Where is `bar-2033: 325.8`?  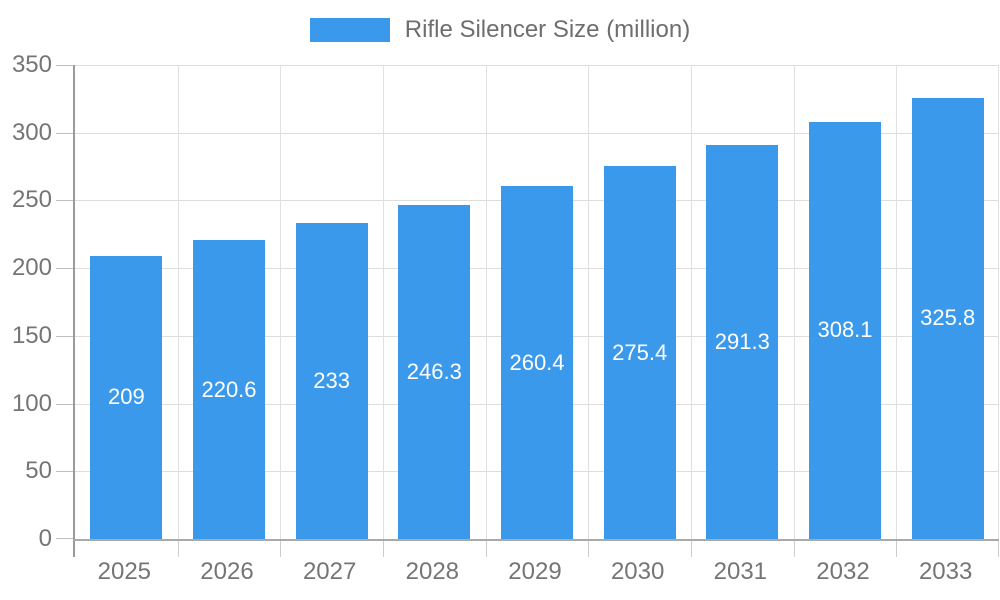 bar-2033: 325.8 is located at coordinates (947, 318).